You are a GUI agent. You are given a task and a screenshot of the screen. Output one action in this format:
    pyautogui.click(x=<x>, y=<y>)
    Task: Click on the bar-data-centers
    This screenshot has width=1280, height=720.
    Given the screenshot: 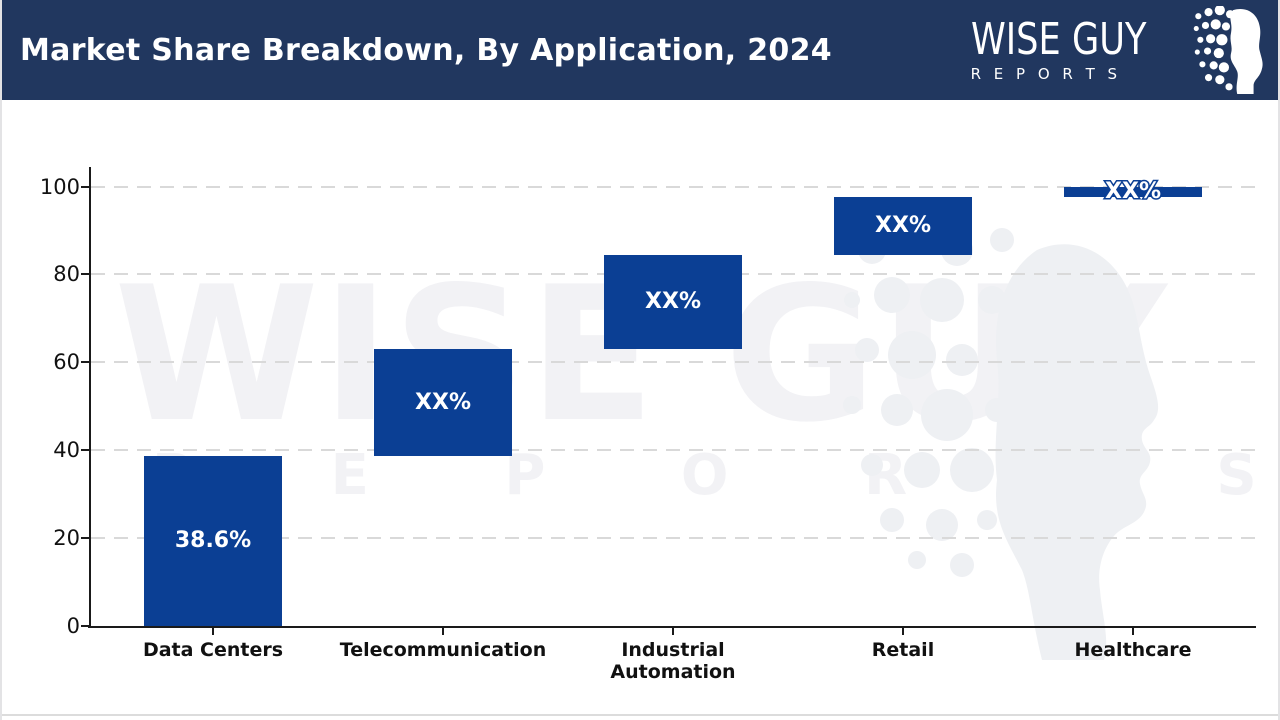 What is the action you would take?
    pyautogui.click(x=213, y=541)
    